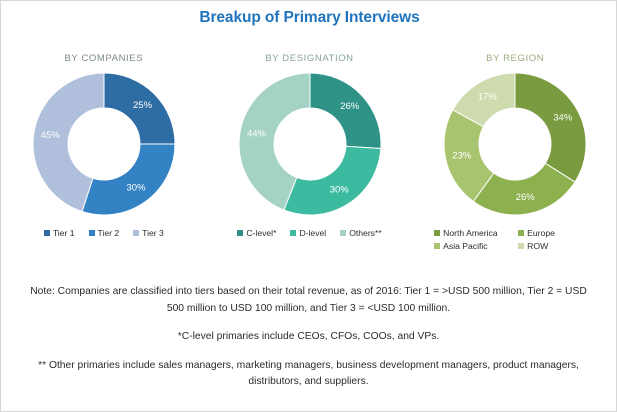 This screenshot has width=617, height=412. I want to click on legend-label: D-level, so click(313, 233).